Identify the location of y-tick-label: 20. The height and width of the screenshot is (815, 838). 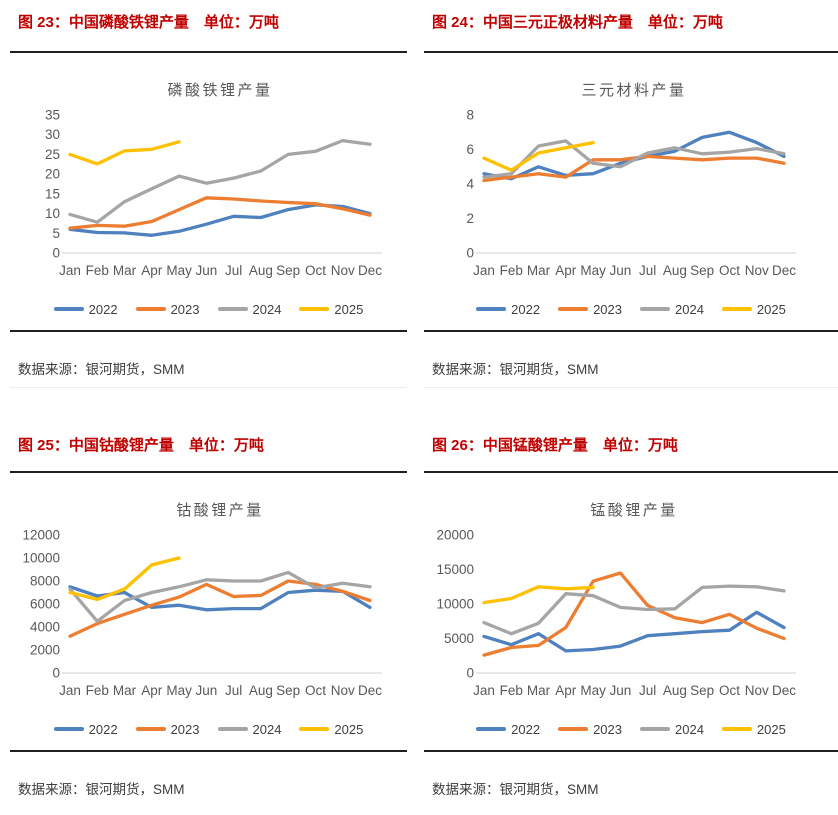
(52, 174).